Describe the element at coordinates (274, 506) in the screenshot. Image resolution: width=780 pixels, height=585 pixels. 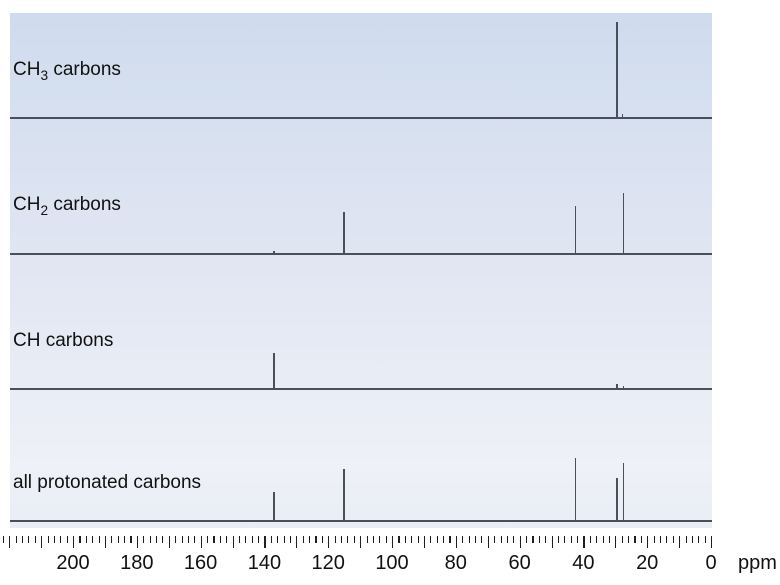
I see `nmr-peak-all-protonated-137ppm` at that location.